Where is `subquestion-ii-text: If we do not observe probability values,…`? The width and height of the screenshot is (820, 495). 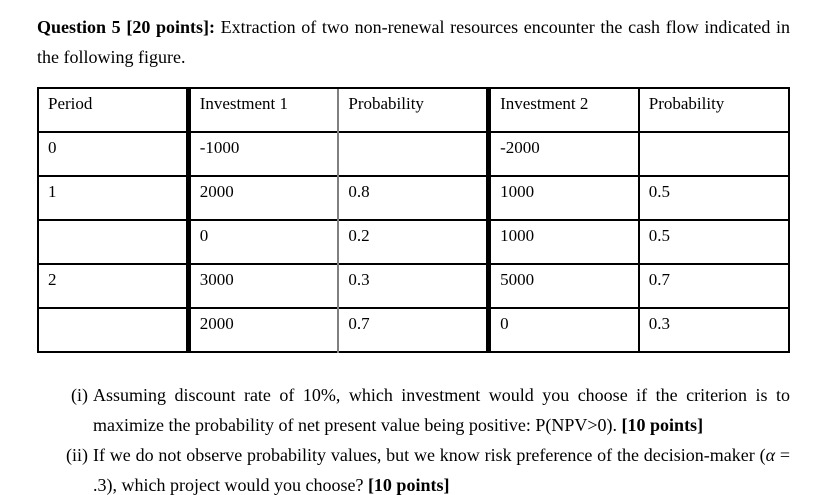 subquestion-ii-text: If we do not observe probability values,… is located at coordinates (441, 467).